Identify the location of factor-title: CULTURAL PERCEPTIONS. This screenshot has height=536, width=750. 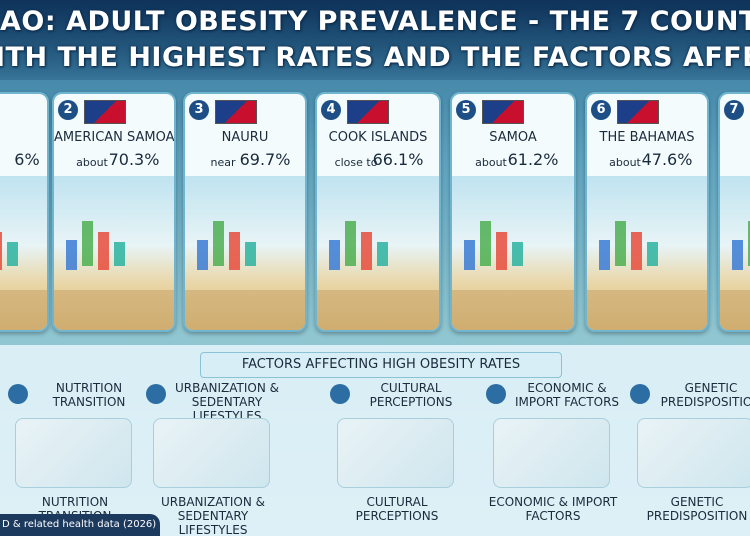
(411, 395).